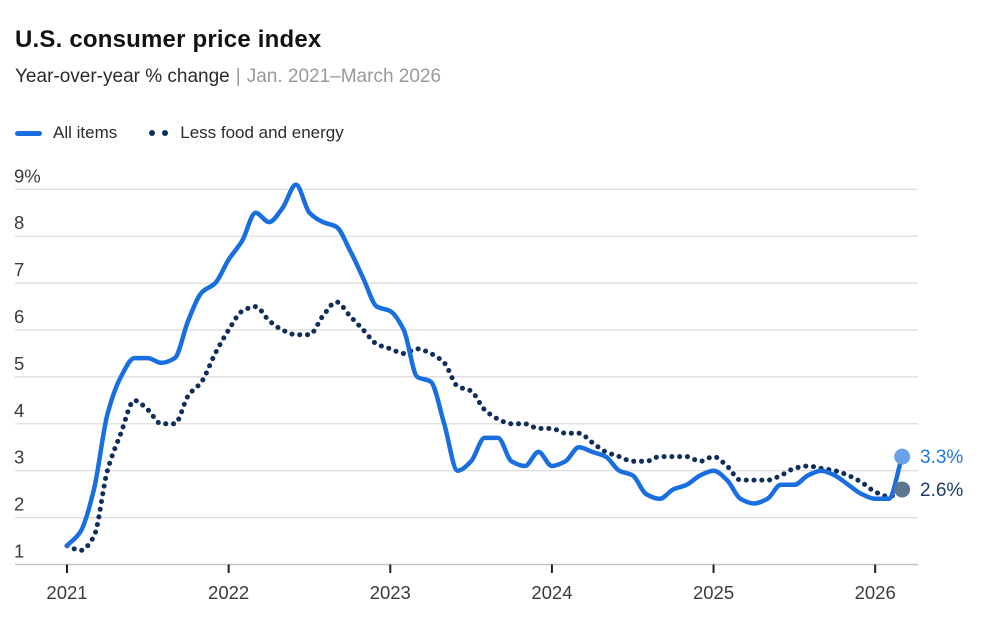 This screenshot has height=627, width=990. What do you see at coordinates (941, 457) in the screenshot?
I see `end-value-label: 3.3%` at bounding box center [941, 457].